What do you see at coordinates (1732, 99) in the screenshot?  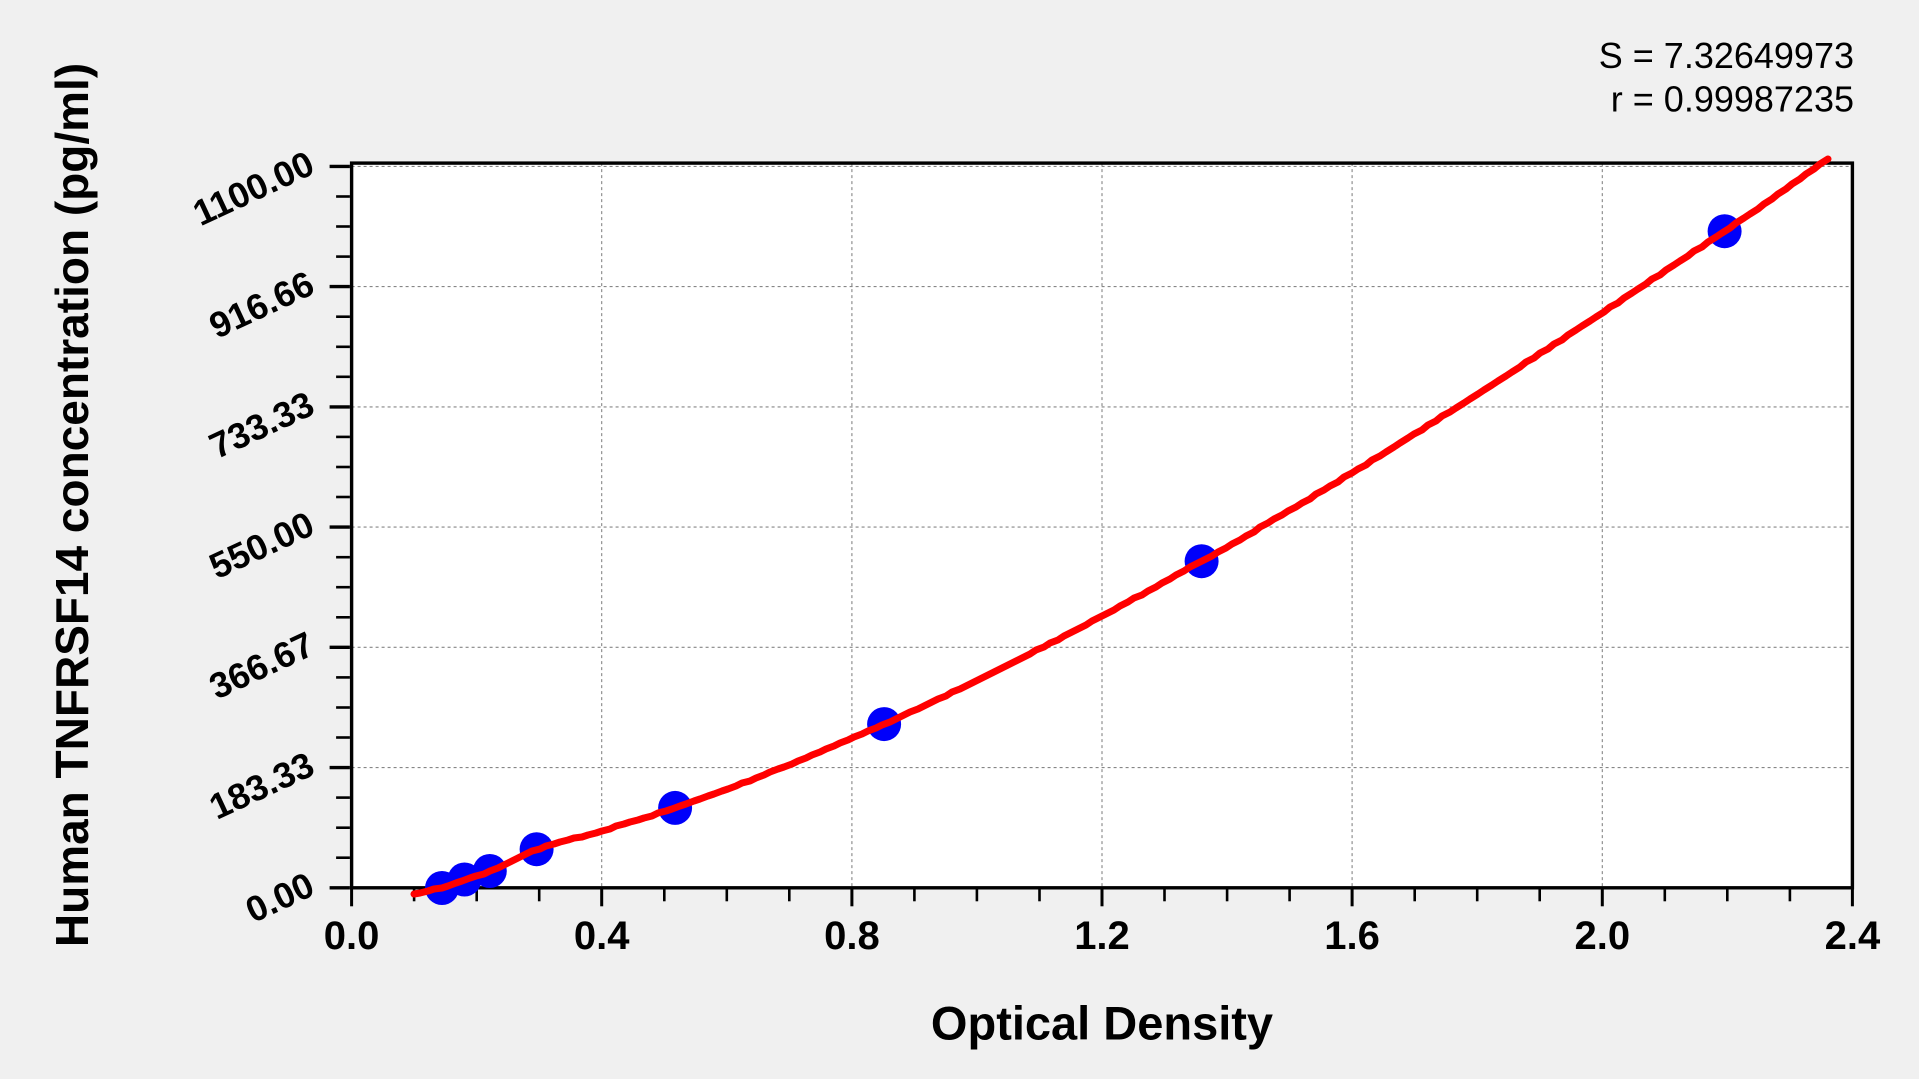 I see `svg-text: r = 0.99987235` at bounding box center [1732, 99].